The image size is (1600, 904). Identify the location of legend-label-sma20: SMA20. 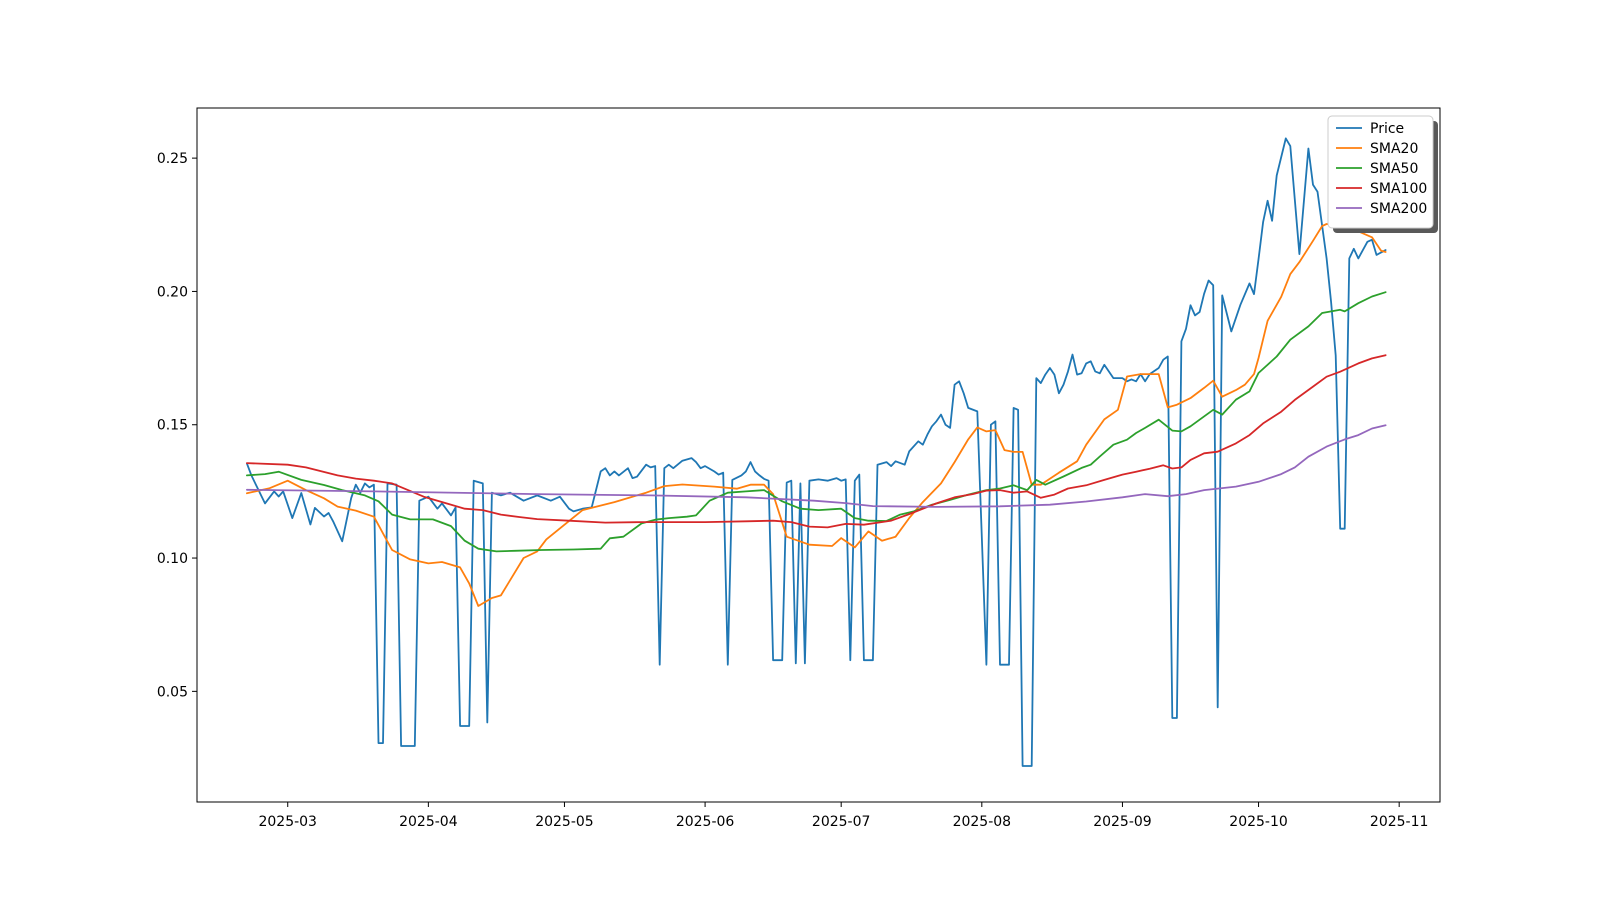
(1394, 149).